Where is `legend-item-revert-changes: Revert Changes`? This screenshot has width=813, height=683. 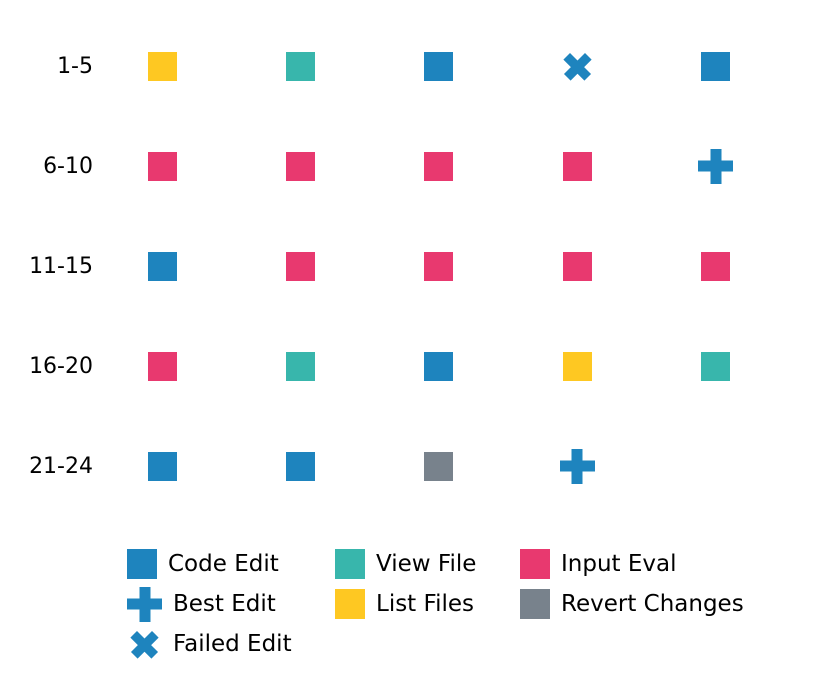
legend-item-revert-changes: Revert Changes is located at coordinates (666, 604).